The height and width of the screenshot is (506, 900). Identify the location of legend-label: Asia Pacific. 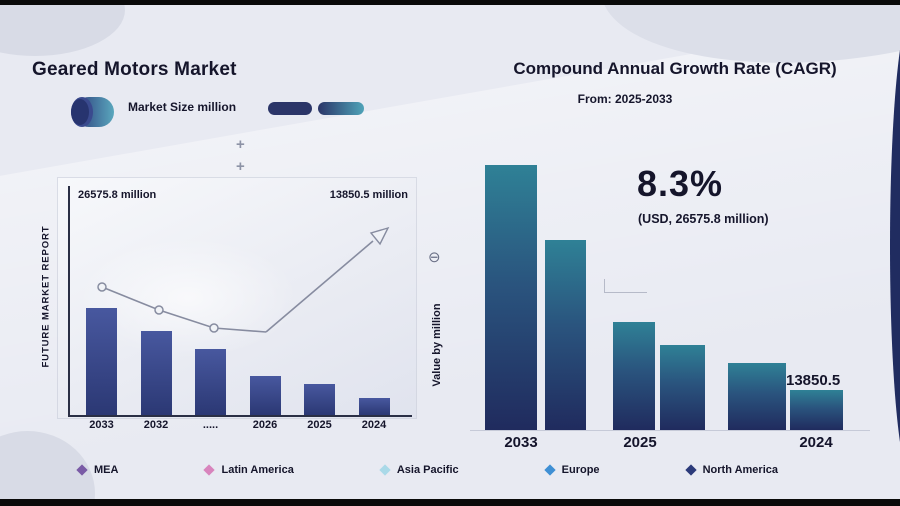
(427, 470).